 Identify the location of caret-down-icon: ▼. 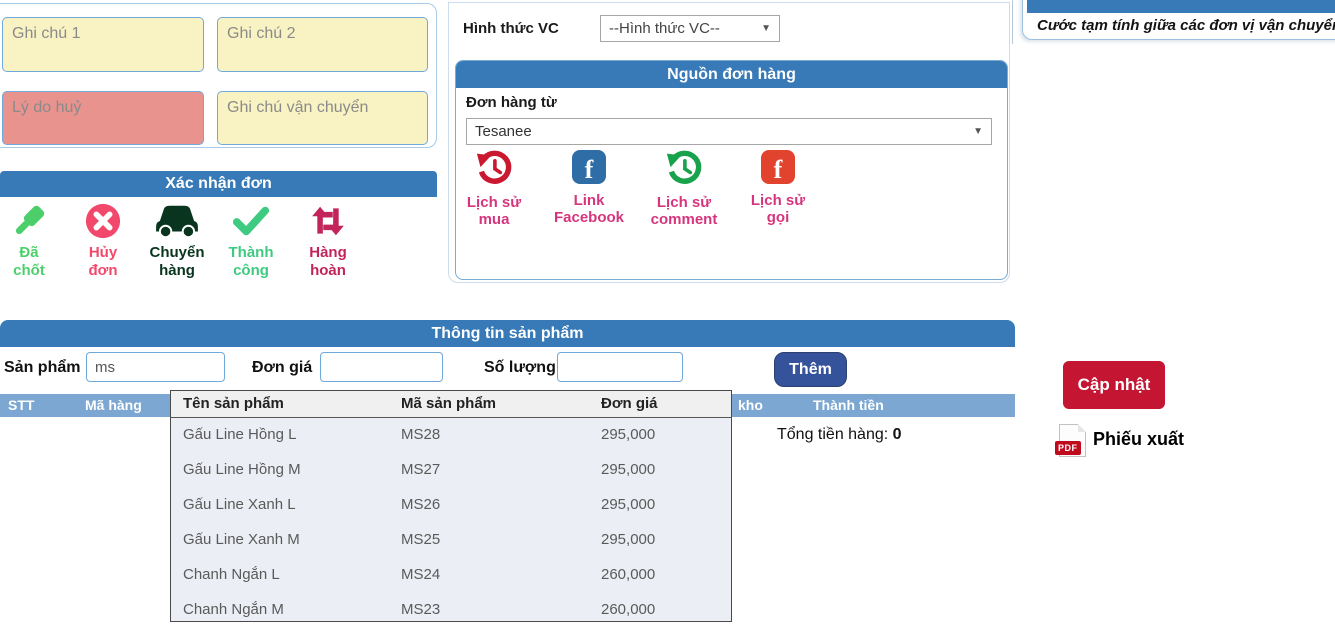
(766, 28).